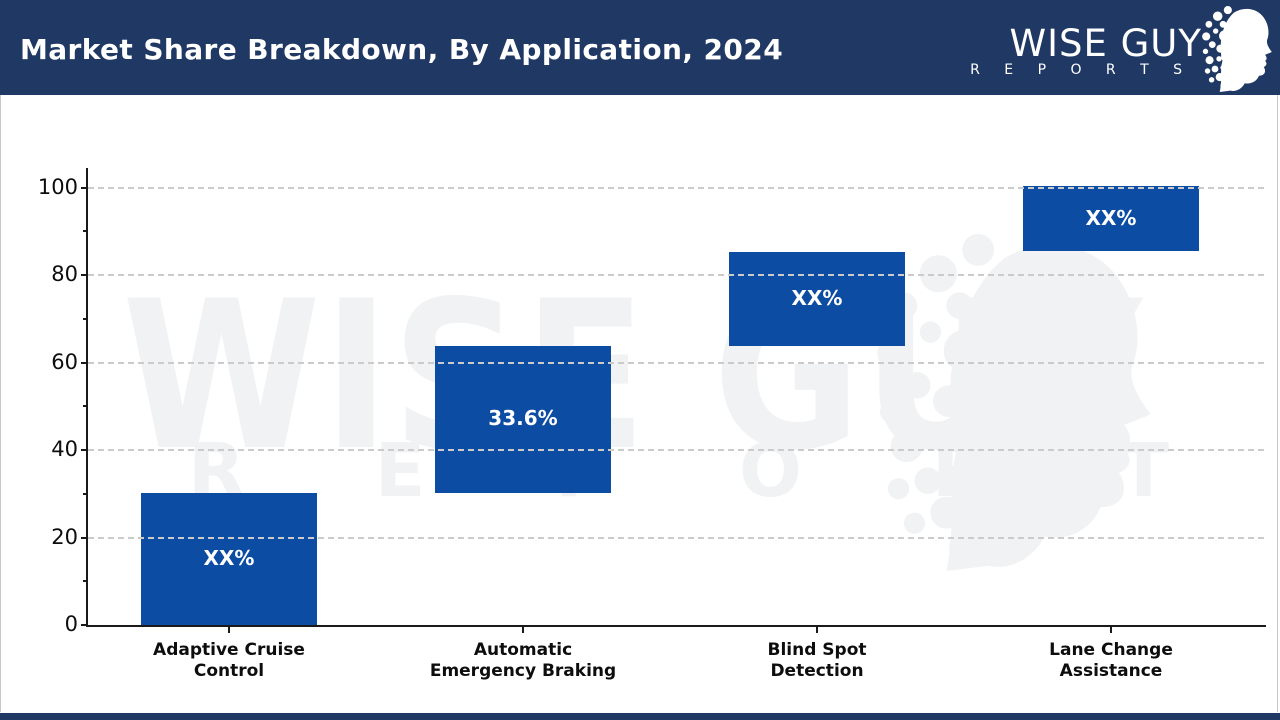 The image size is (1280, 720). Describe the element at coordinates (640, 716) in the screenshot. I see `footer-band` at that location.